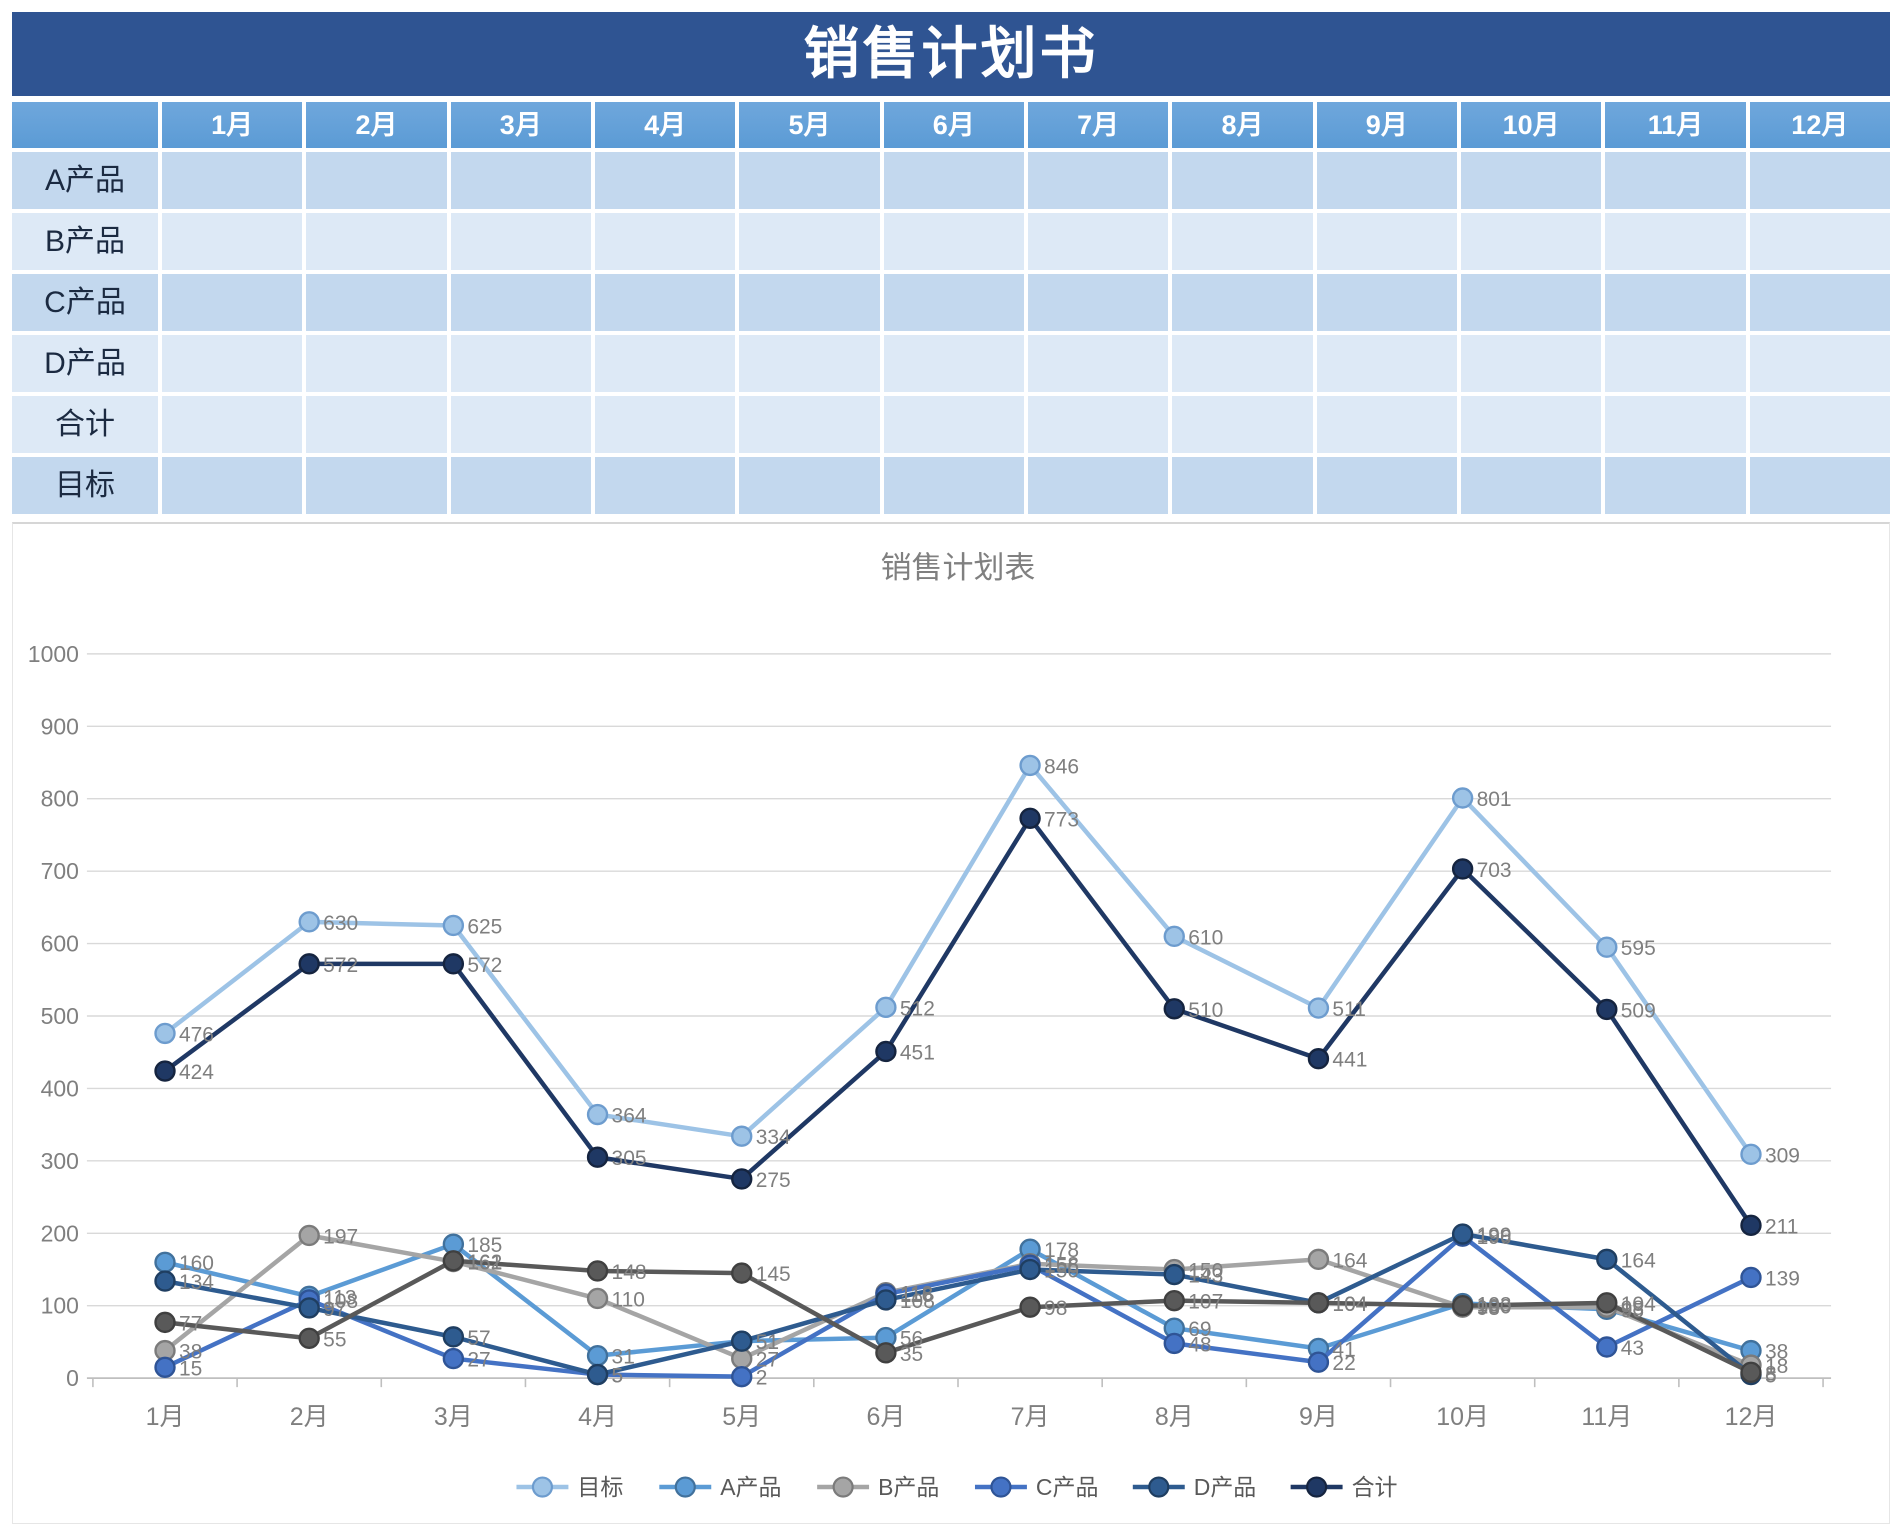 The image size is (1902, 1534). What do you see at coordinates (1531, 125) in the screenshot?
I see `month-header-cell: 10月` at bounding box center [1531, 125].